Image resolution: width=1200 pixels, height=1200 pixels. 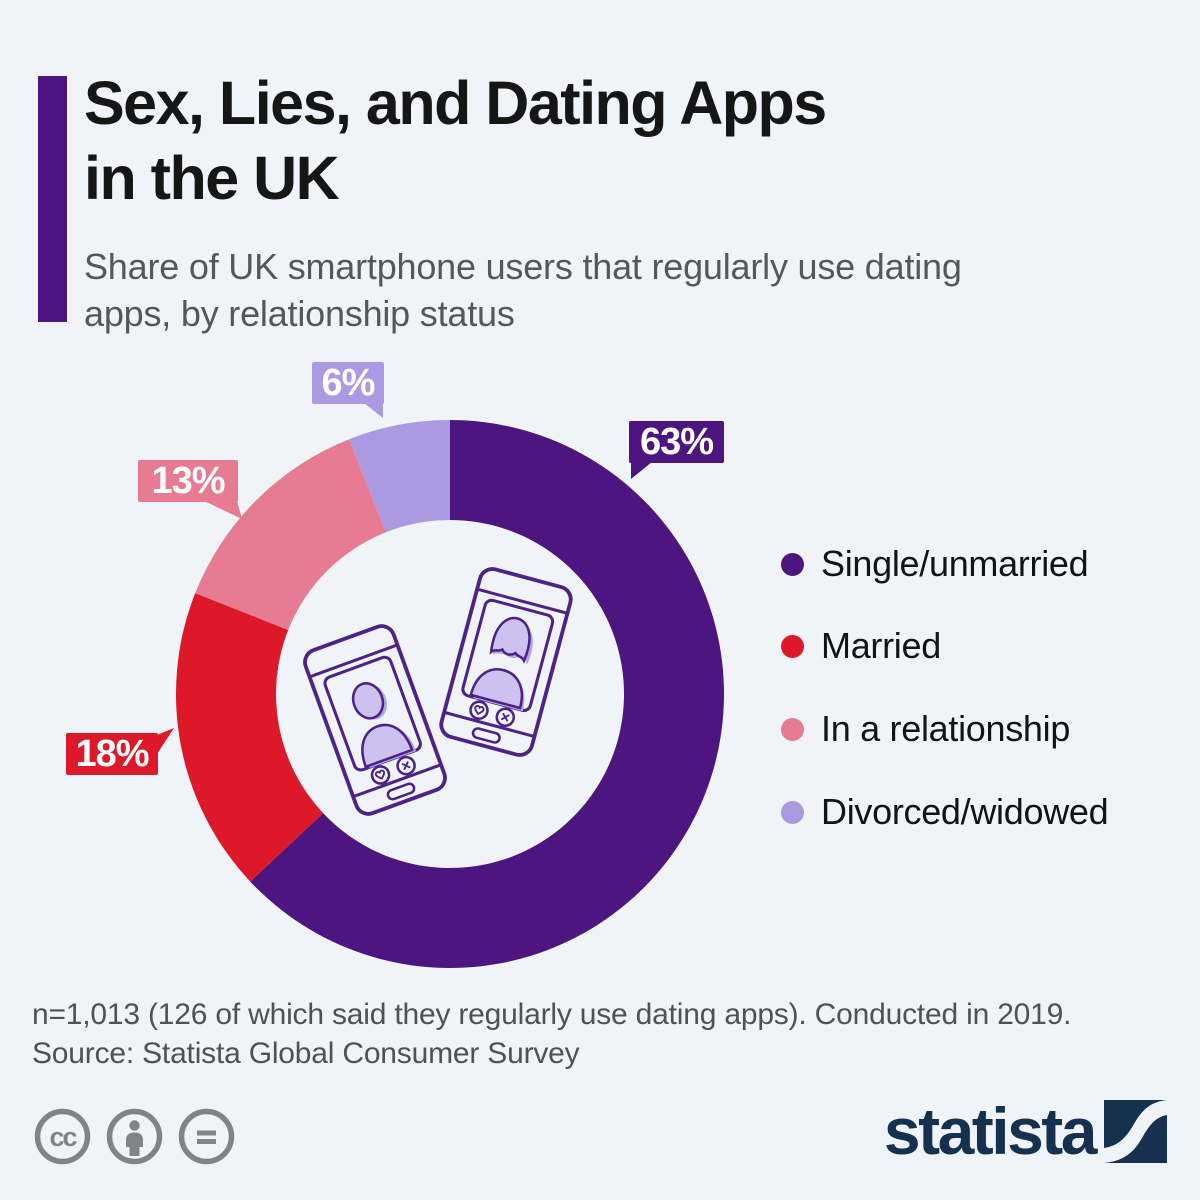 What do you see at coordinates (299, 313) in the screenshot?
I see `subtitle-line2: apps, by relationship status` at bounding box center [299, 313].